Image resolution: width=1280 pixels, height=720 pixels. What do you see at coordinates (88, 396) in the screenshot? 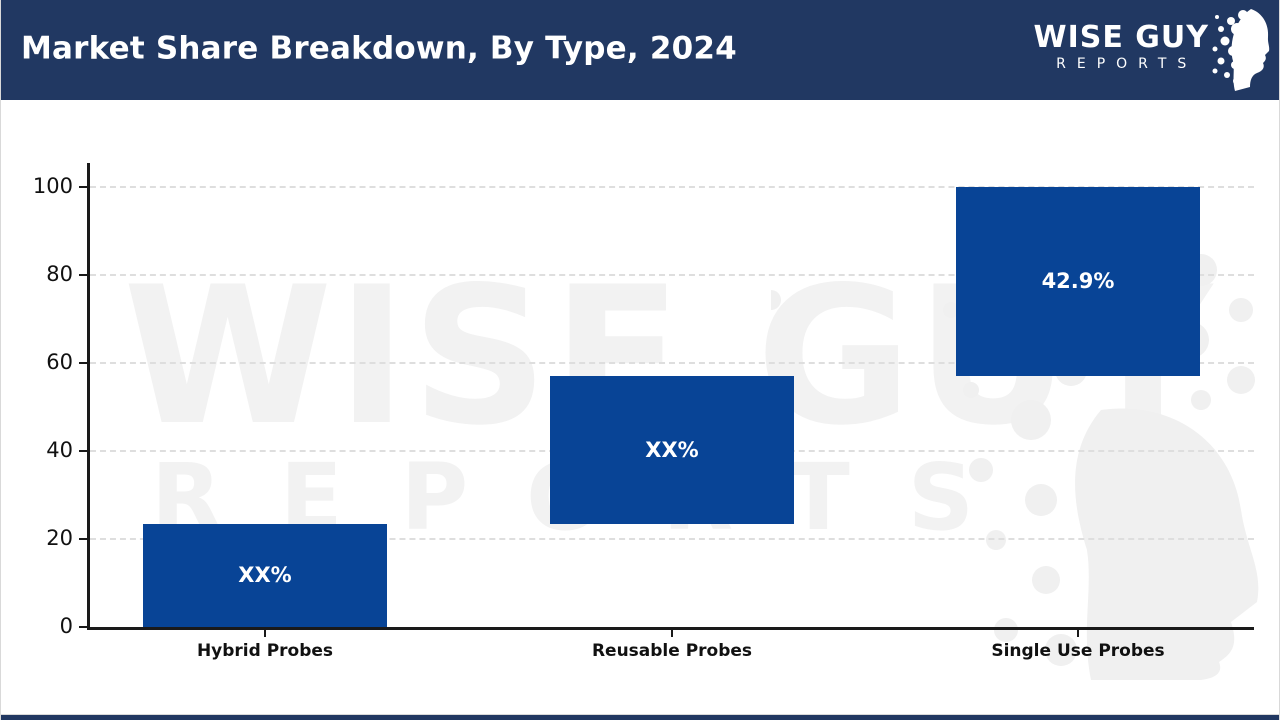
I see `y-axis-line` at bounding box center [88, 396].